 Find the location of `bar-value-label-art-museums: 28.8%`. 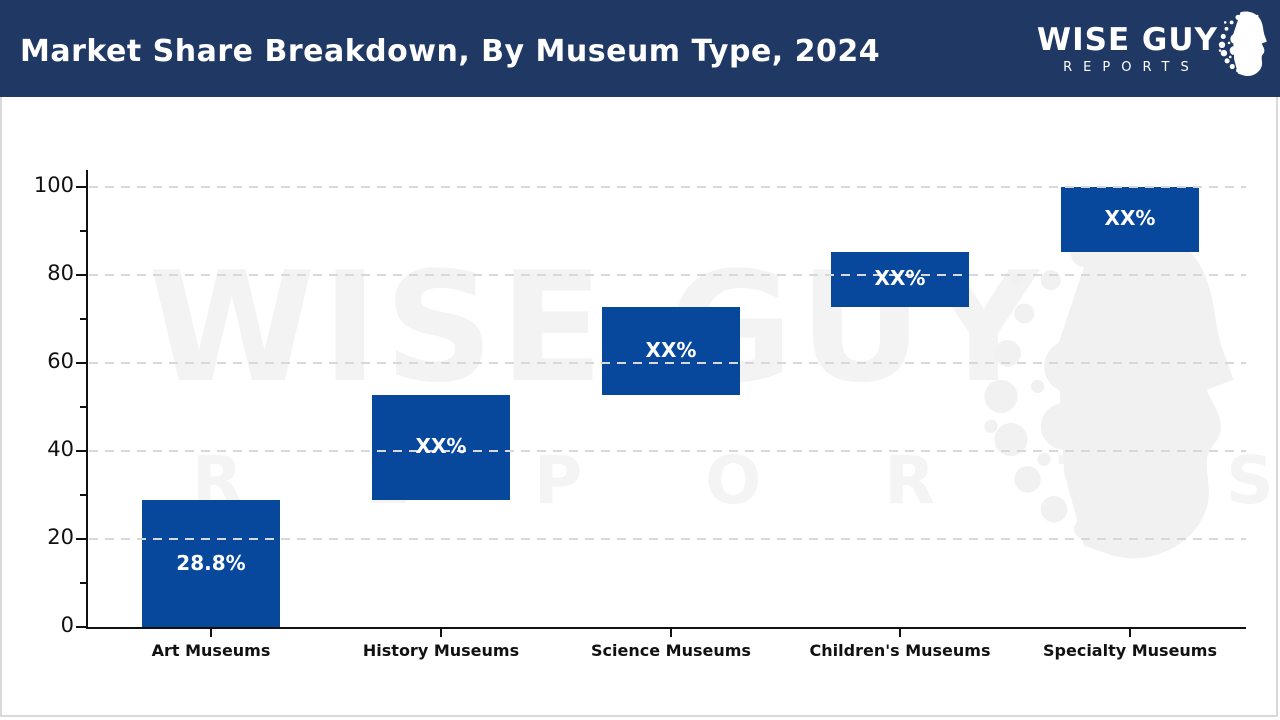

bar-value-label-art-museums: 28.8% is located at coordinates (211, 562).